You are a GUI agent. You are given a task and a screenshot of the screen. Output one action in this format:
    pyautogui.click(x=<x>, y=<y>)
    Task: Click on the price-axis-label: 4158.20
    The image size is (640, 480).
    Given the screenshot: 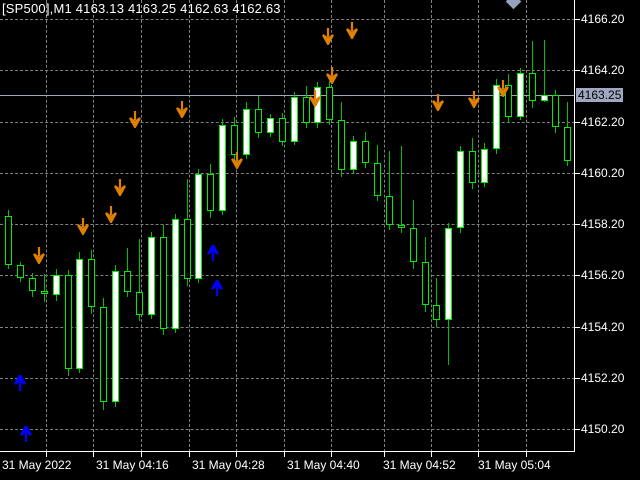 What is the action you would take?
    pyautogui.click(x=603, y=224)
    